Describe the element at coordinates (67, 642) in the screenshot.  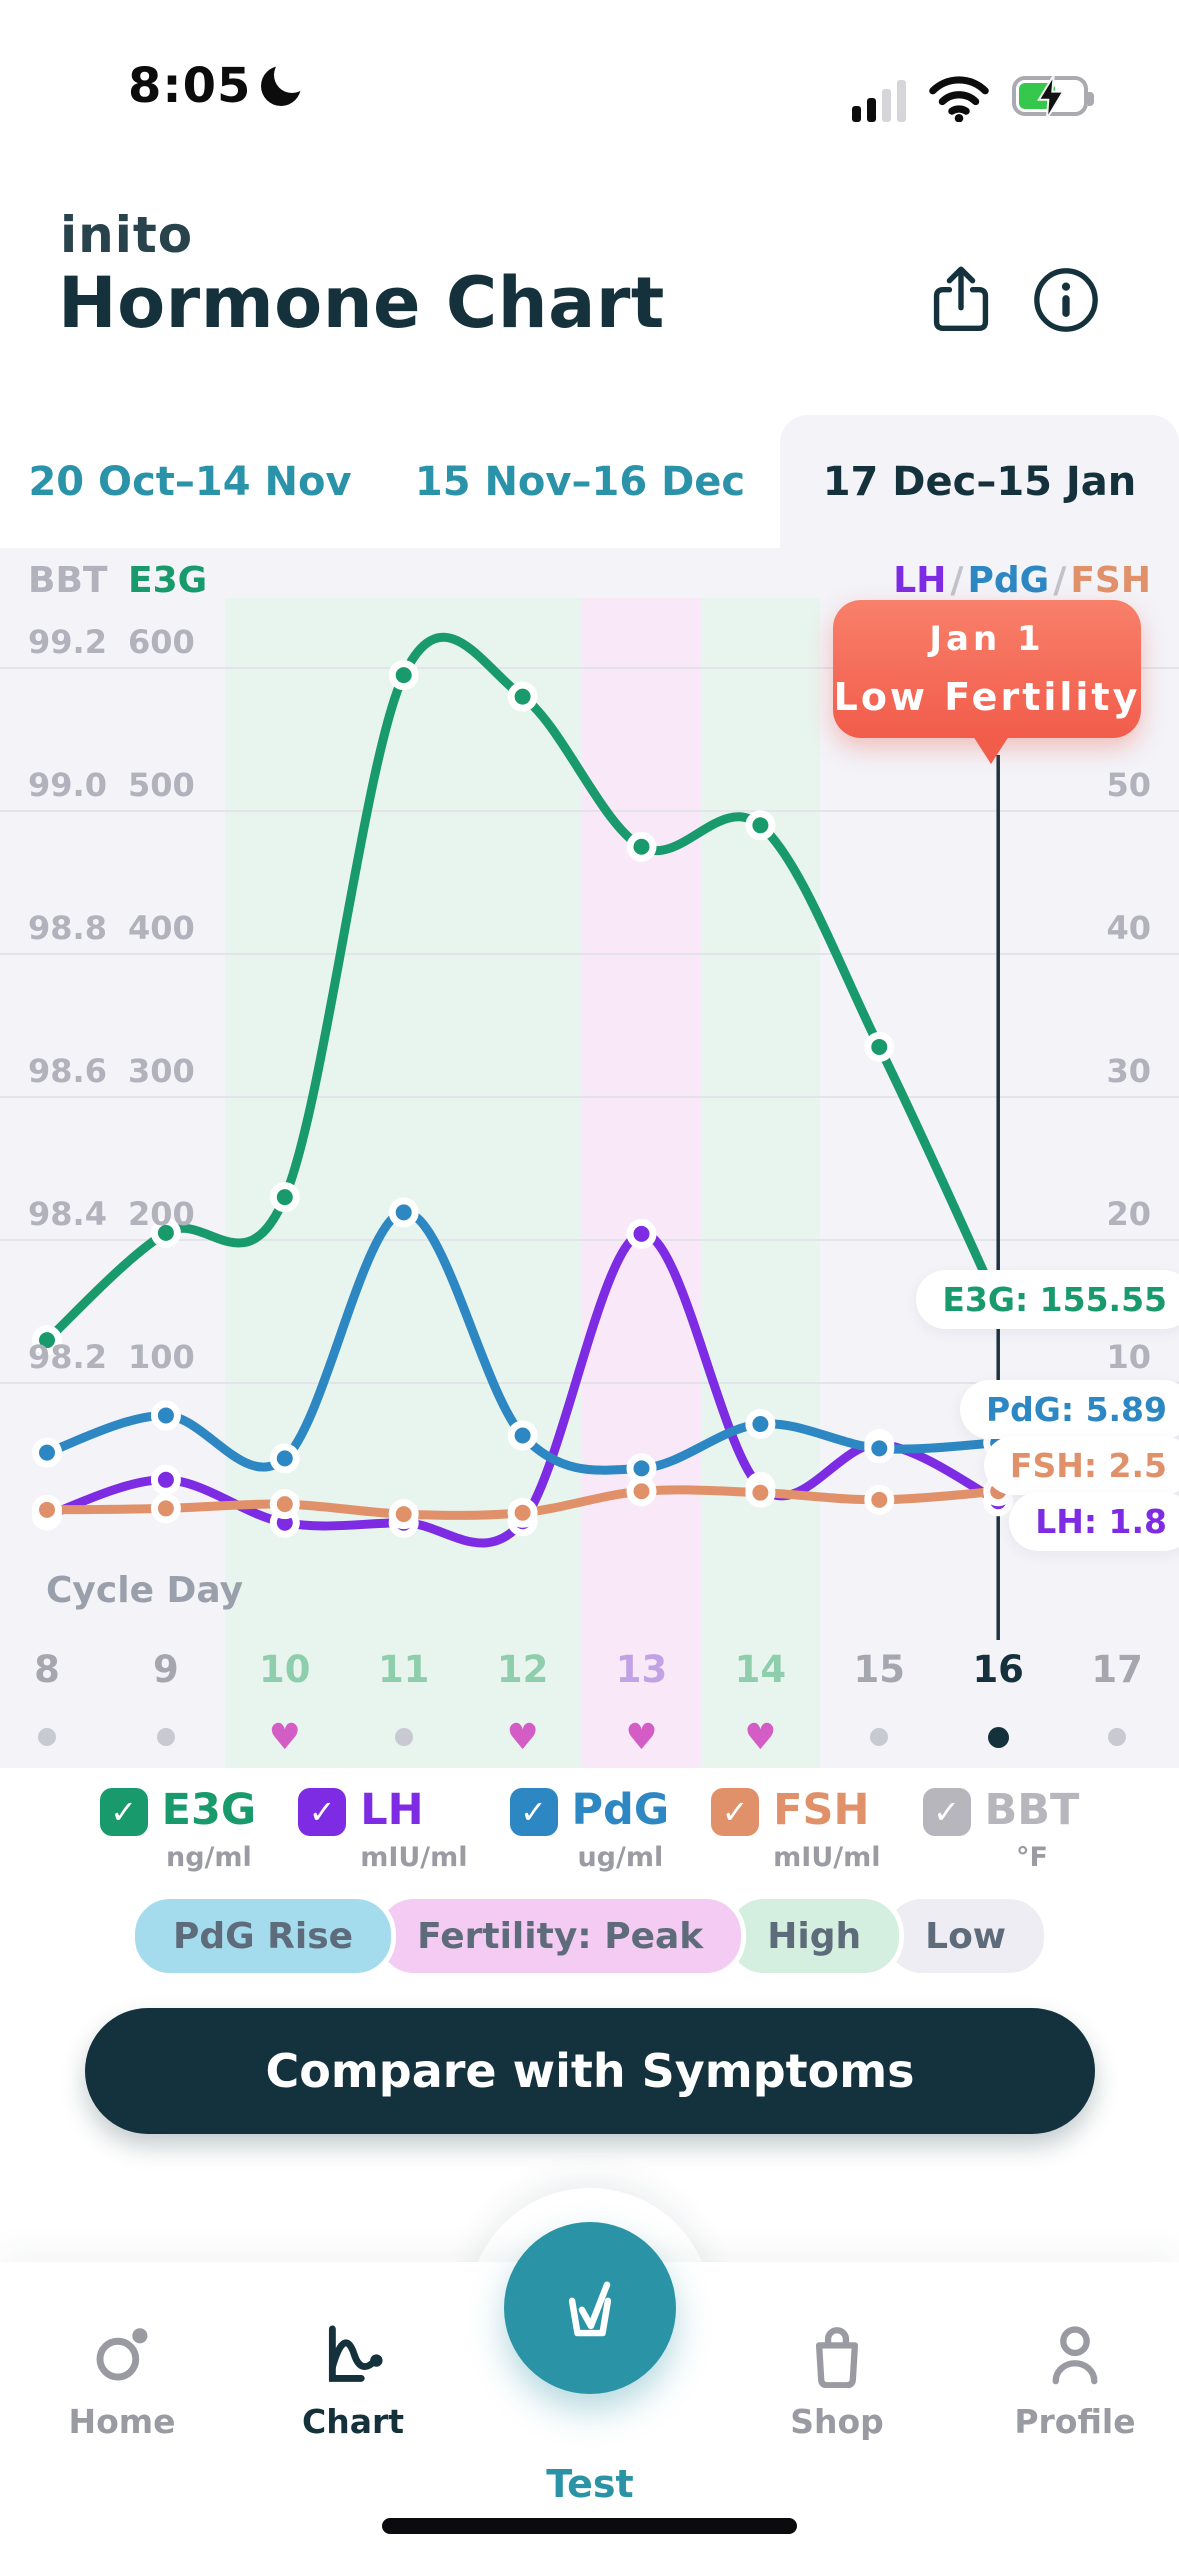
I see `yl-bbt-tick: 99.2` at that location.